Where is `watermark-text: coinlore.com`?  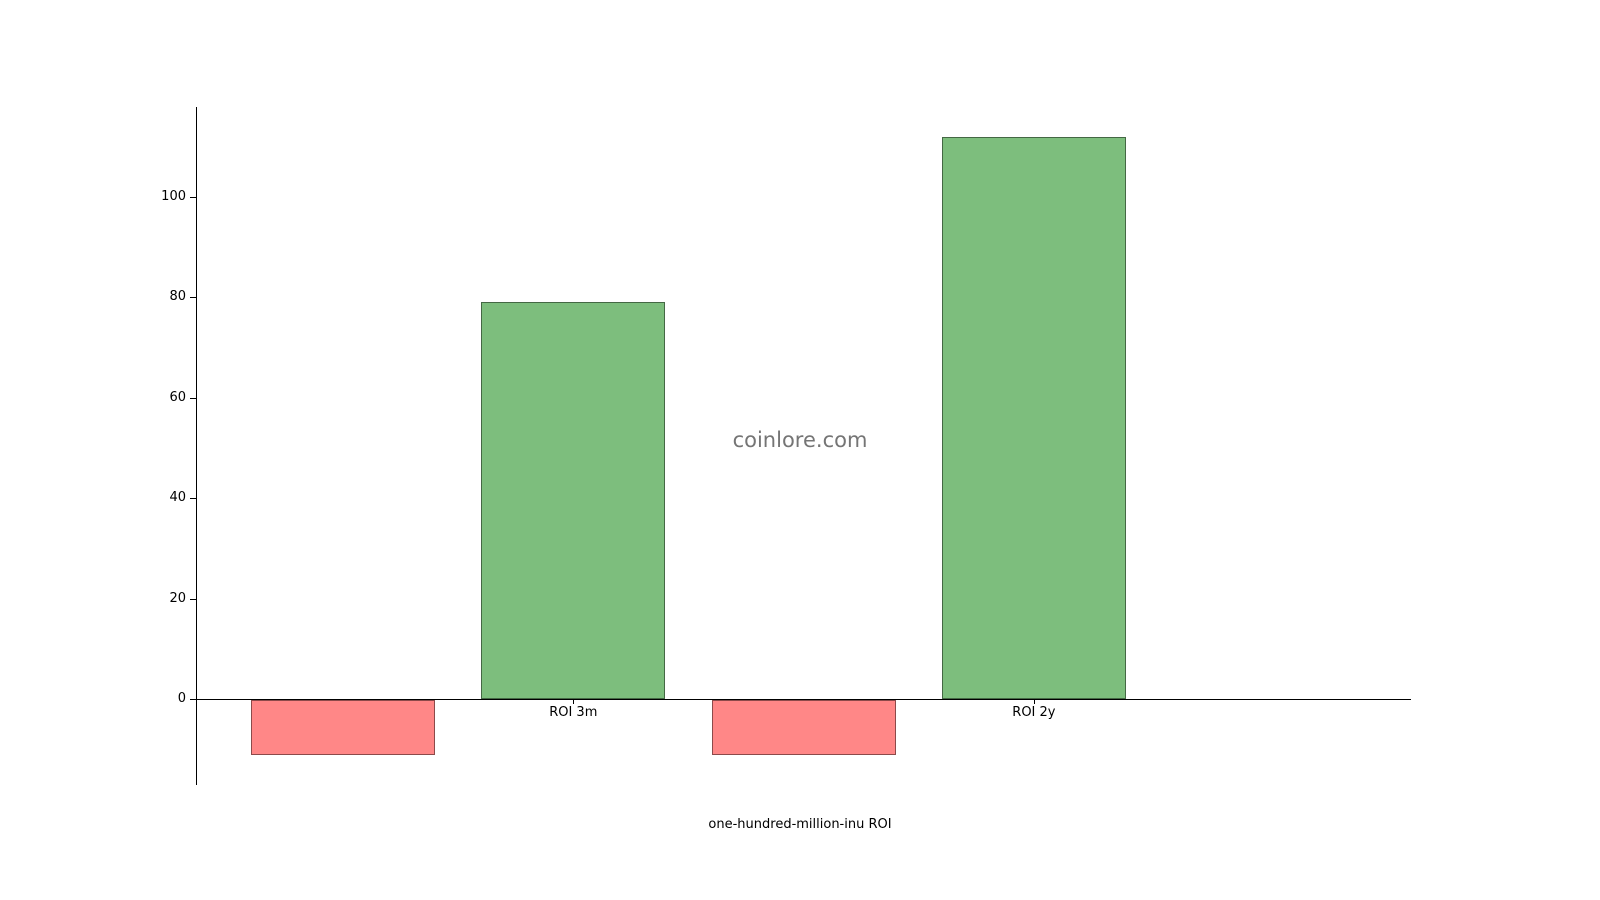 watermark-text: coinlore.com is located at coordinates (800, 440).